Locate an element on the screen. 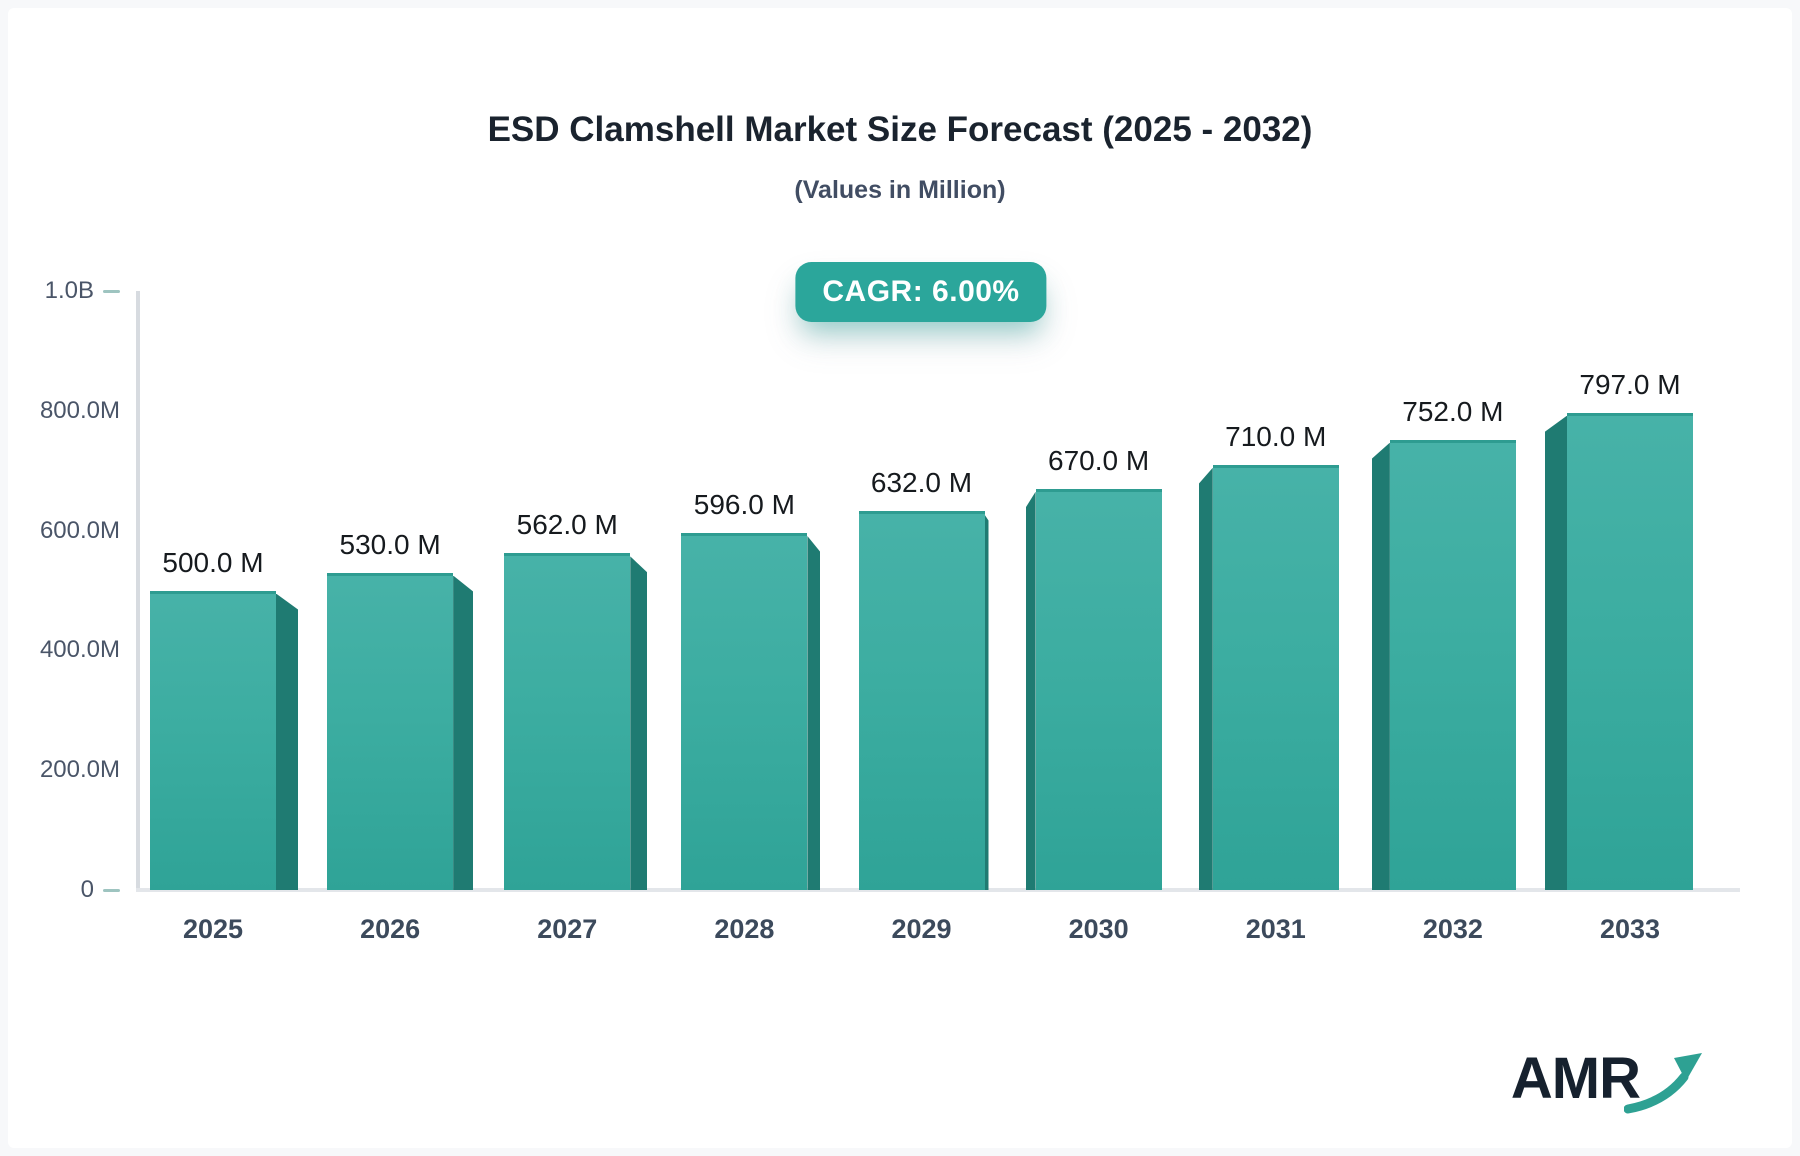  bar-cell: 797.0 M is located at coordinates (1619, 590).